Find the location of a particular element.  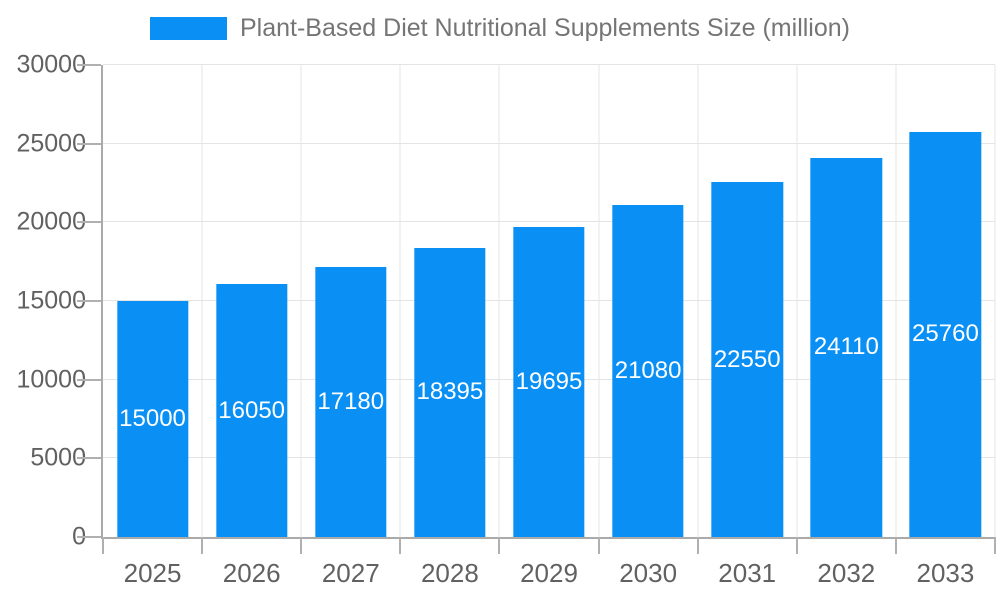

bar: 16050 is located at coordinates (251, 410).